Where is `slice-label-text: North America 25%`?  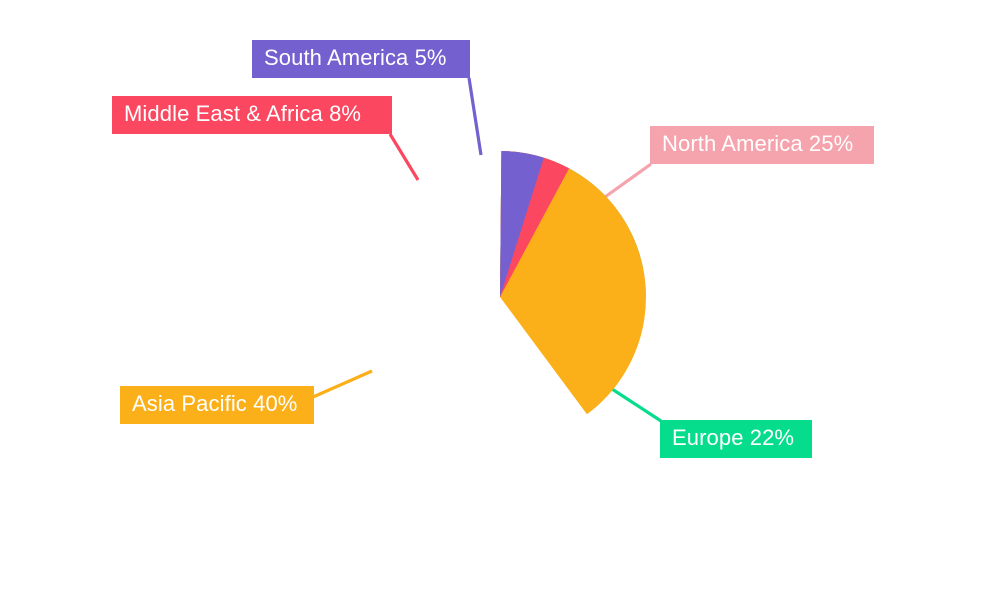 slice-label-text: North America 25% is located at coordinates (758, 143).